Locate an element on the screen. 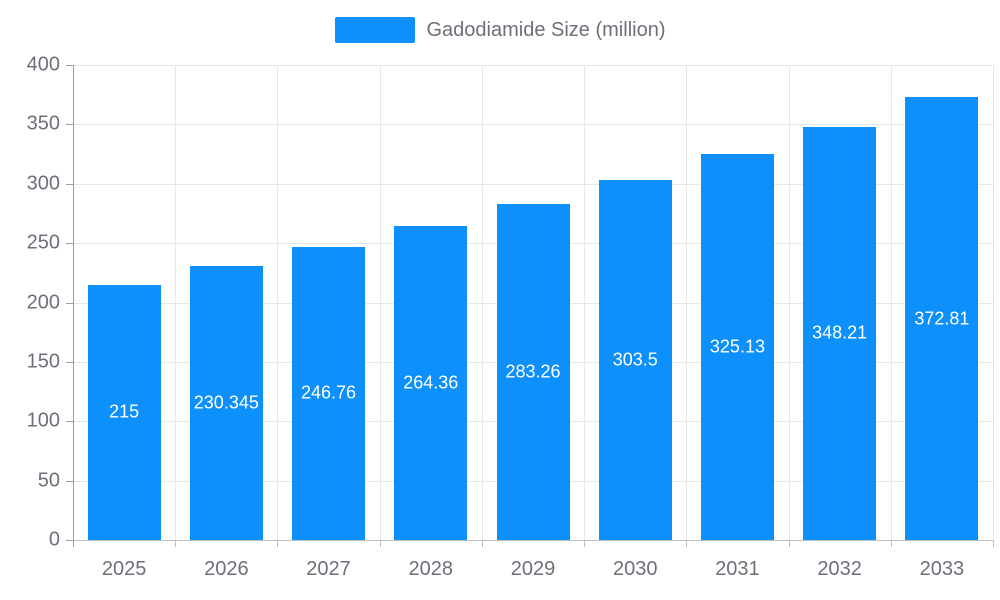 Image resolution: width=1000 pixels, height=600 pixels. x-tick-label: 2025 is located at coordinates (124, 569).